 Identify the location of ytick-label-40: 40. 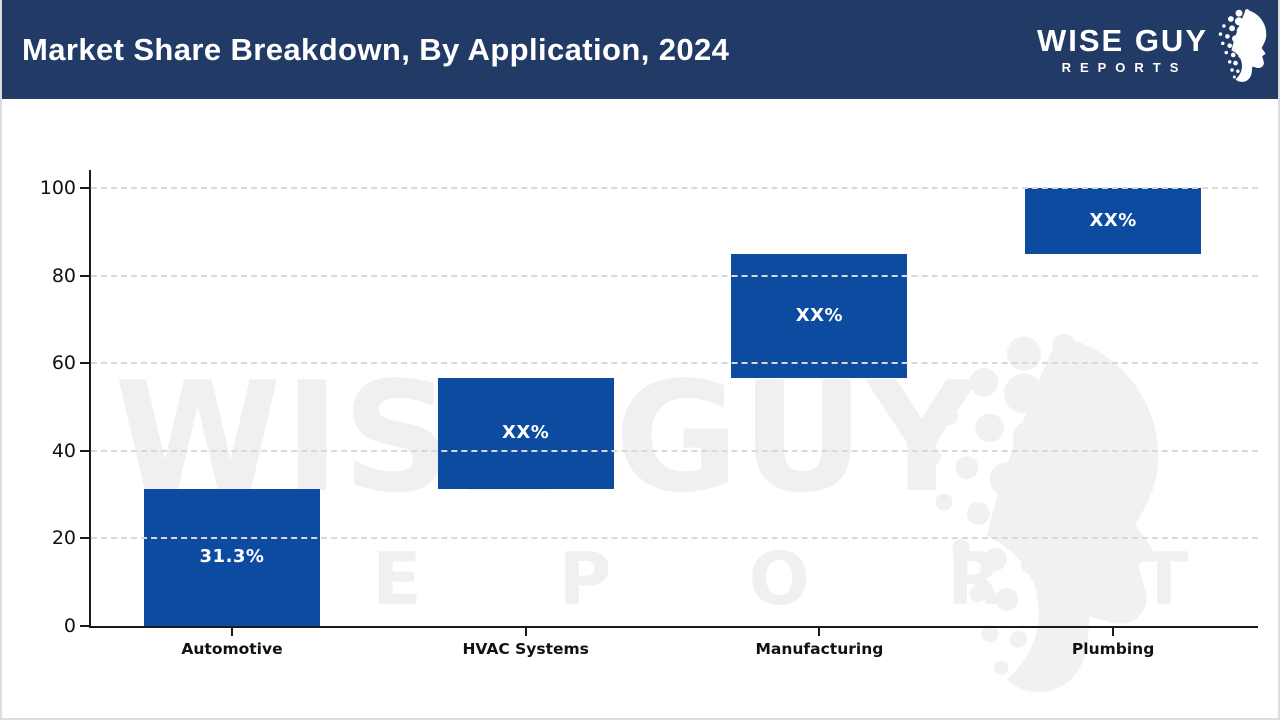
(63, 450).